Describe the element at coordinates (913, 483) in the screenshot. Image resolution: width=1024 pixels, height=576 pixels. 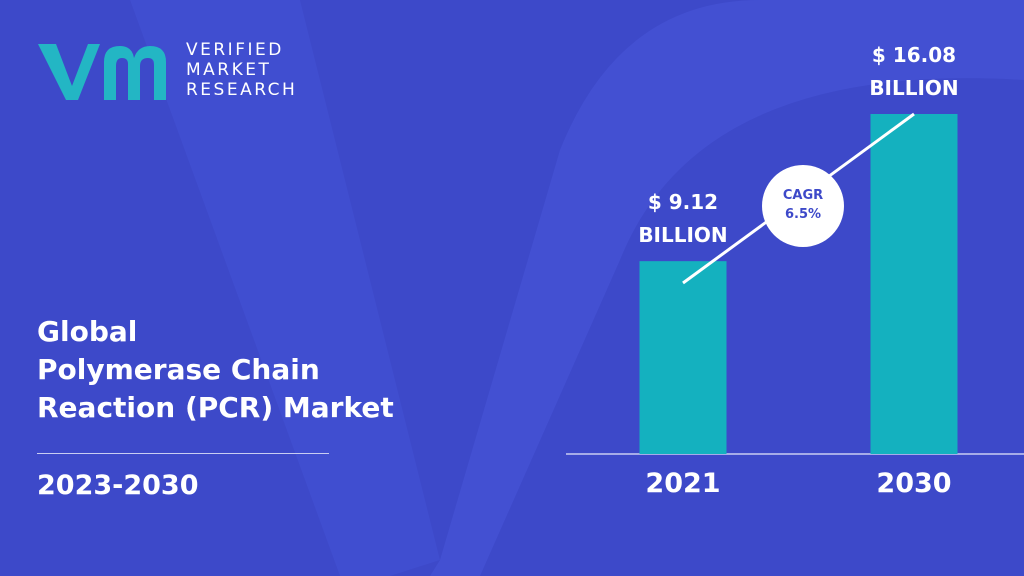
I see `category-label-2030: 2030` at that location.